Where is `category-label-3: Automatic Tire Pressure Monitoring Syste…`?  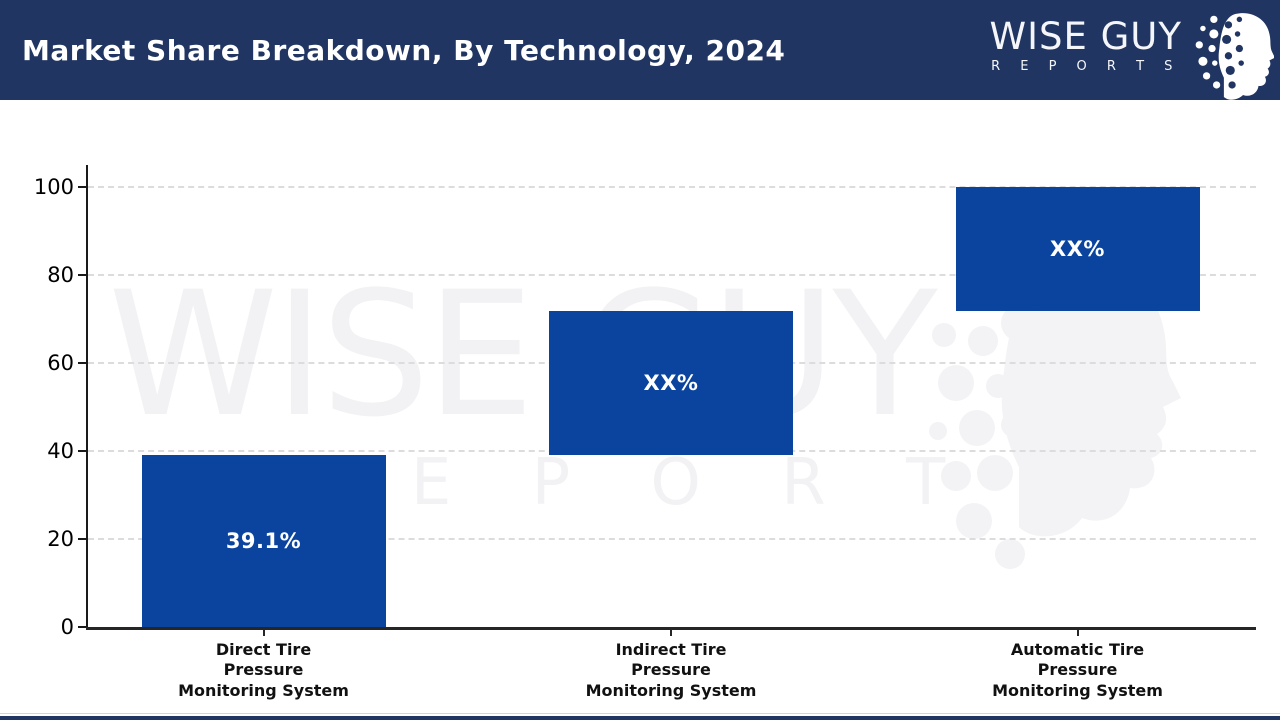
category-label-3: Automatic Tire Pressure Monitoring Syste… is located at coordinates (1077, 670).